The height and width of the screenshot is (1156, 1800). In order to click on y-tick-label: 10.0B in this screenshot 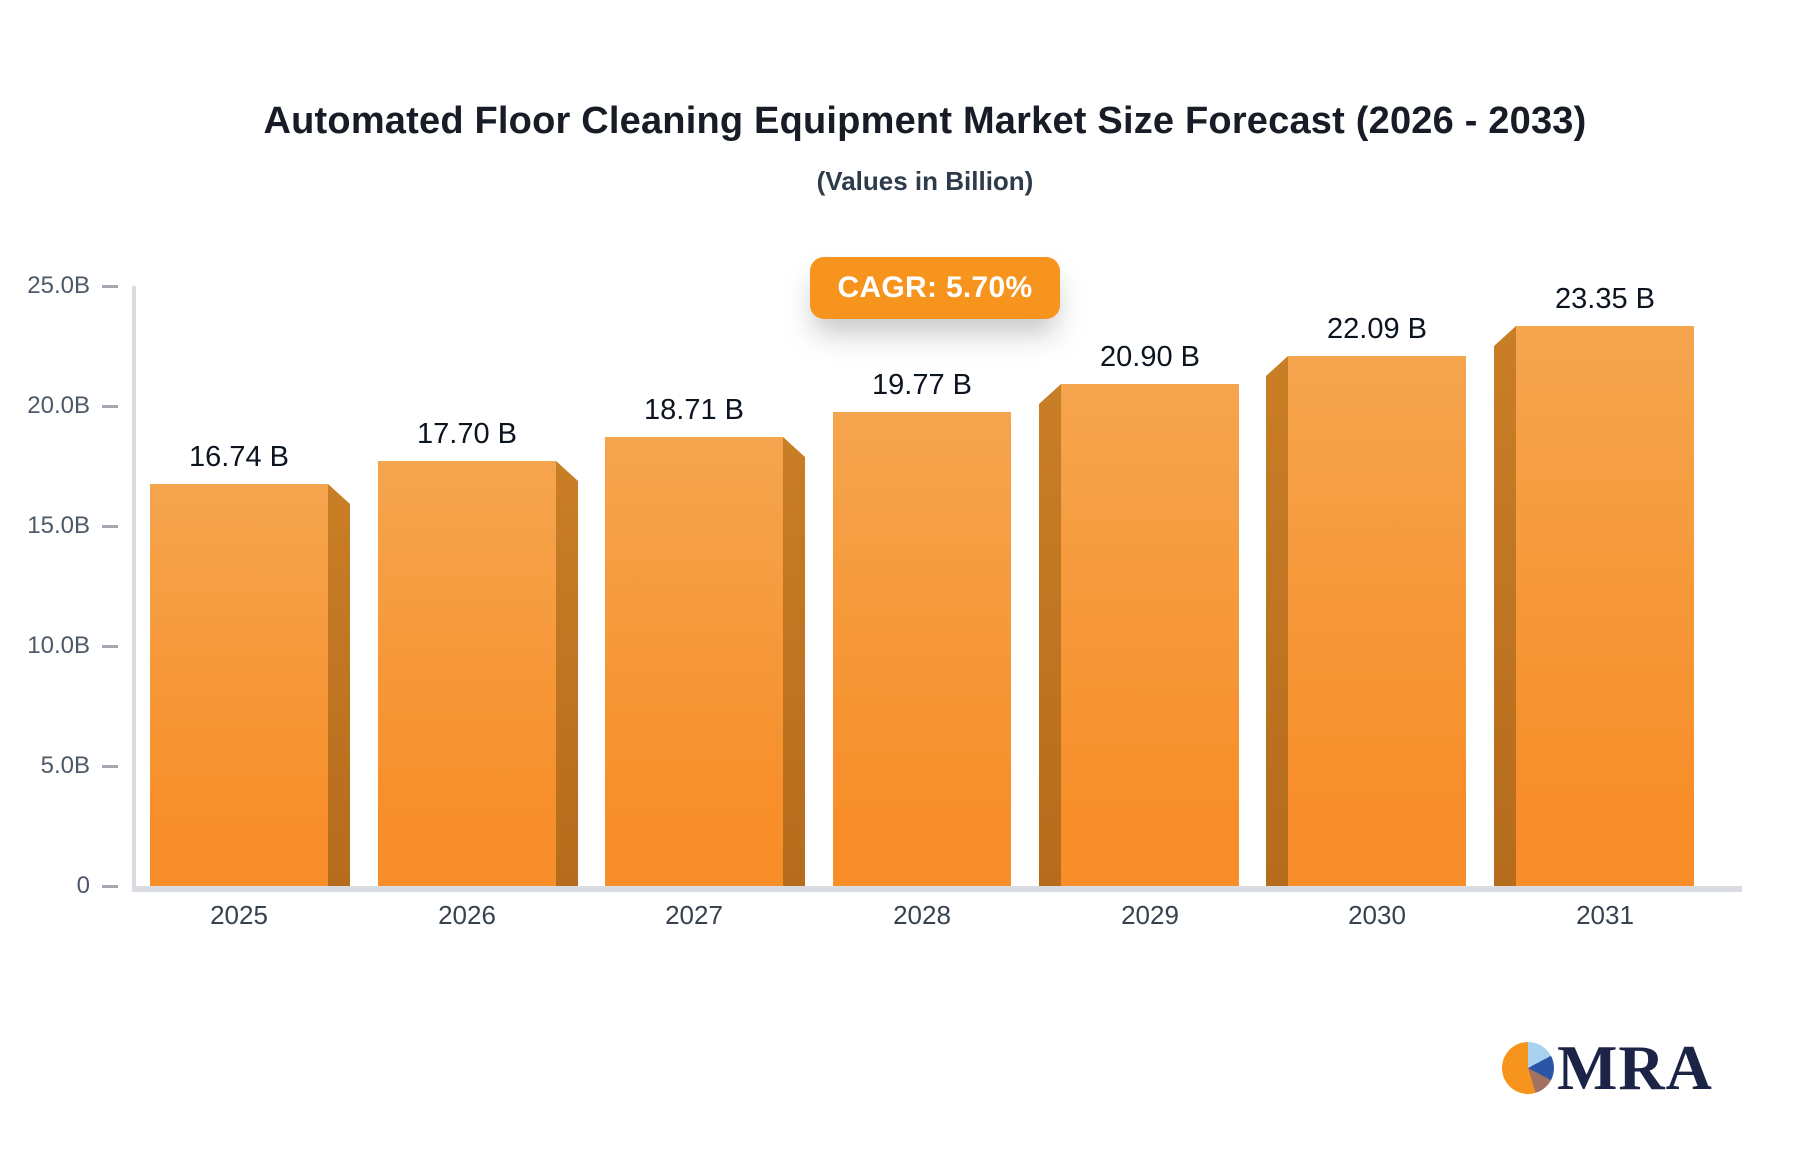, I will do `click(58, 645)`.